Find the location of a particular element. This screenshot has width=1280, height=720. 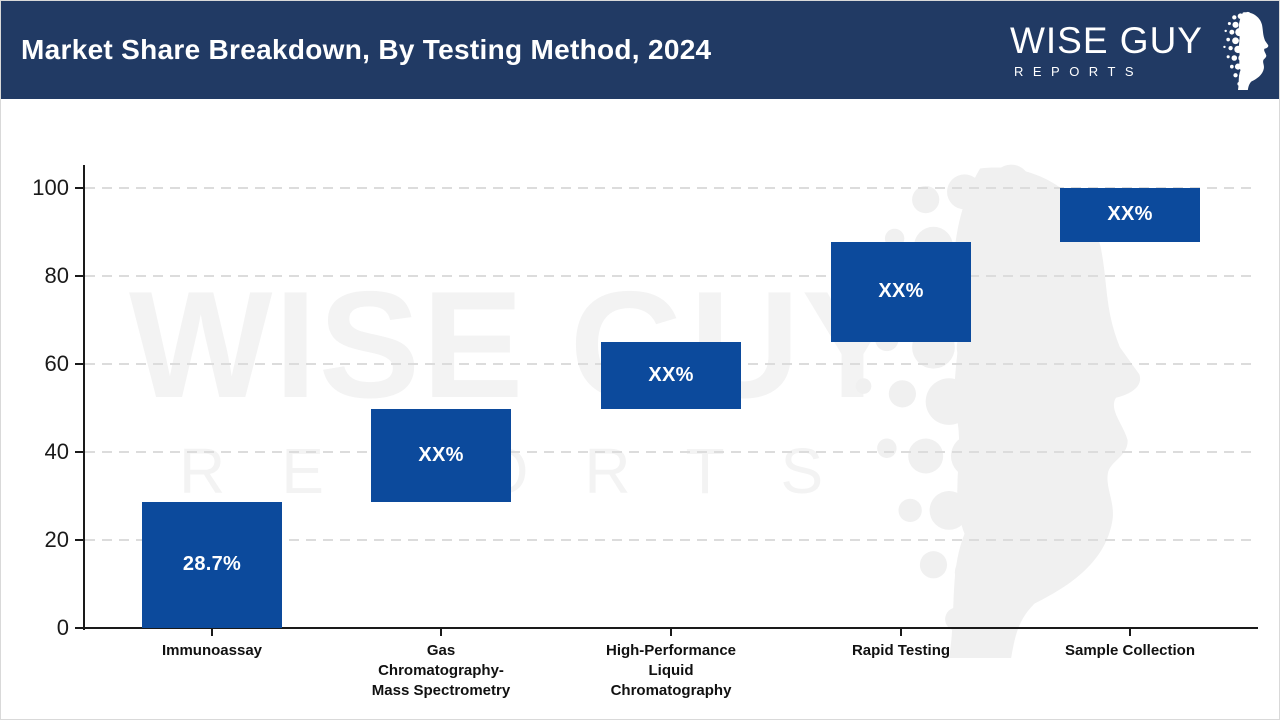

logo-wiseguy-label: WISE GUY is located at coordinates (1106, 40).